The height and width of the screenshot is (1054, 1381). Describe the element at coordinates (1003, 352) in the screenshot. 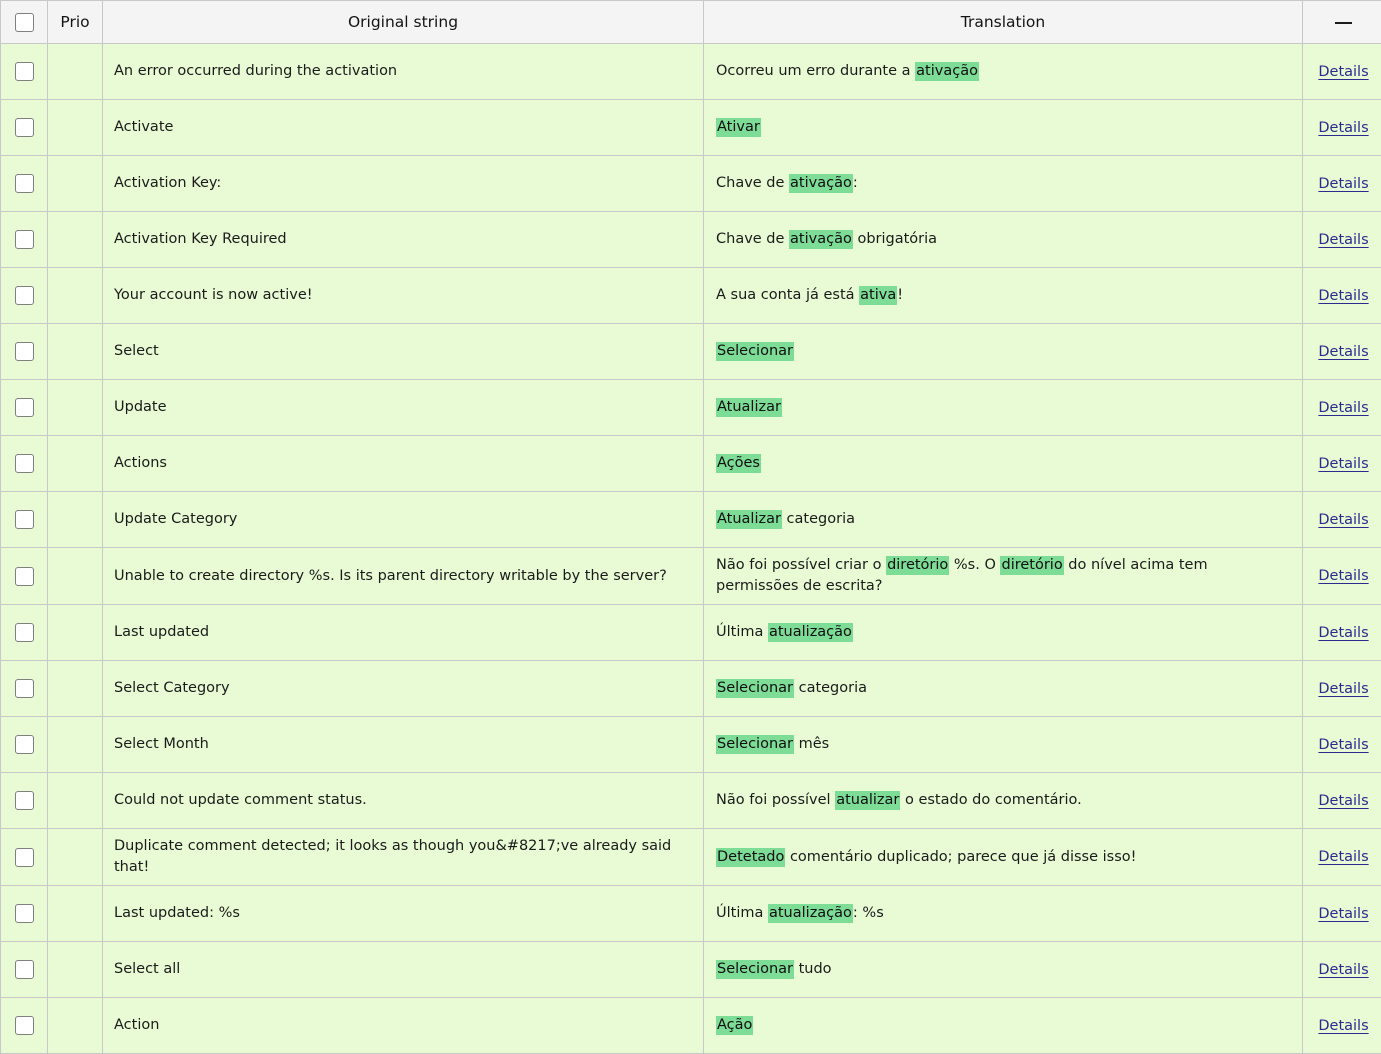

I see `row-translation-cell: Selecionar` at that location.